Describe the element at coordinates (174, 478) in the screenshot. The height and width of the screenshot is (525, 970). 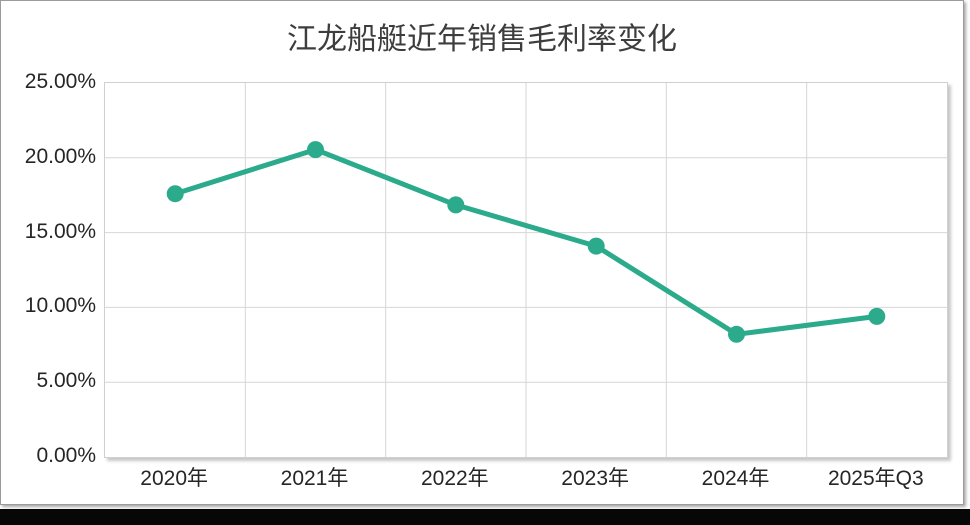
I see `x-axis-category-label: 2020年` at that location.